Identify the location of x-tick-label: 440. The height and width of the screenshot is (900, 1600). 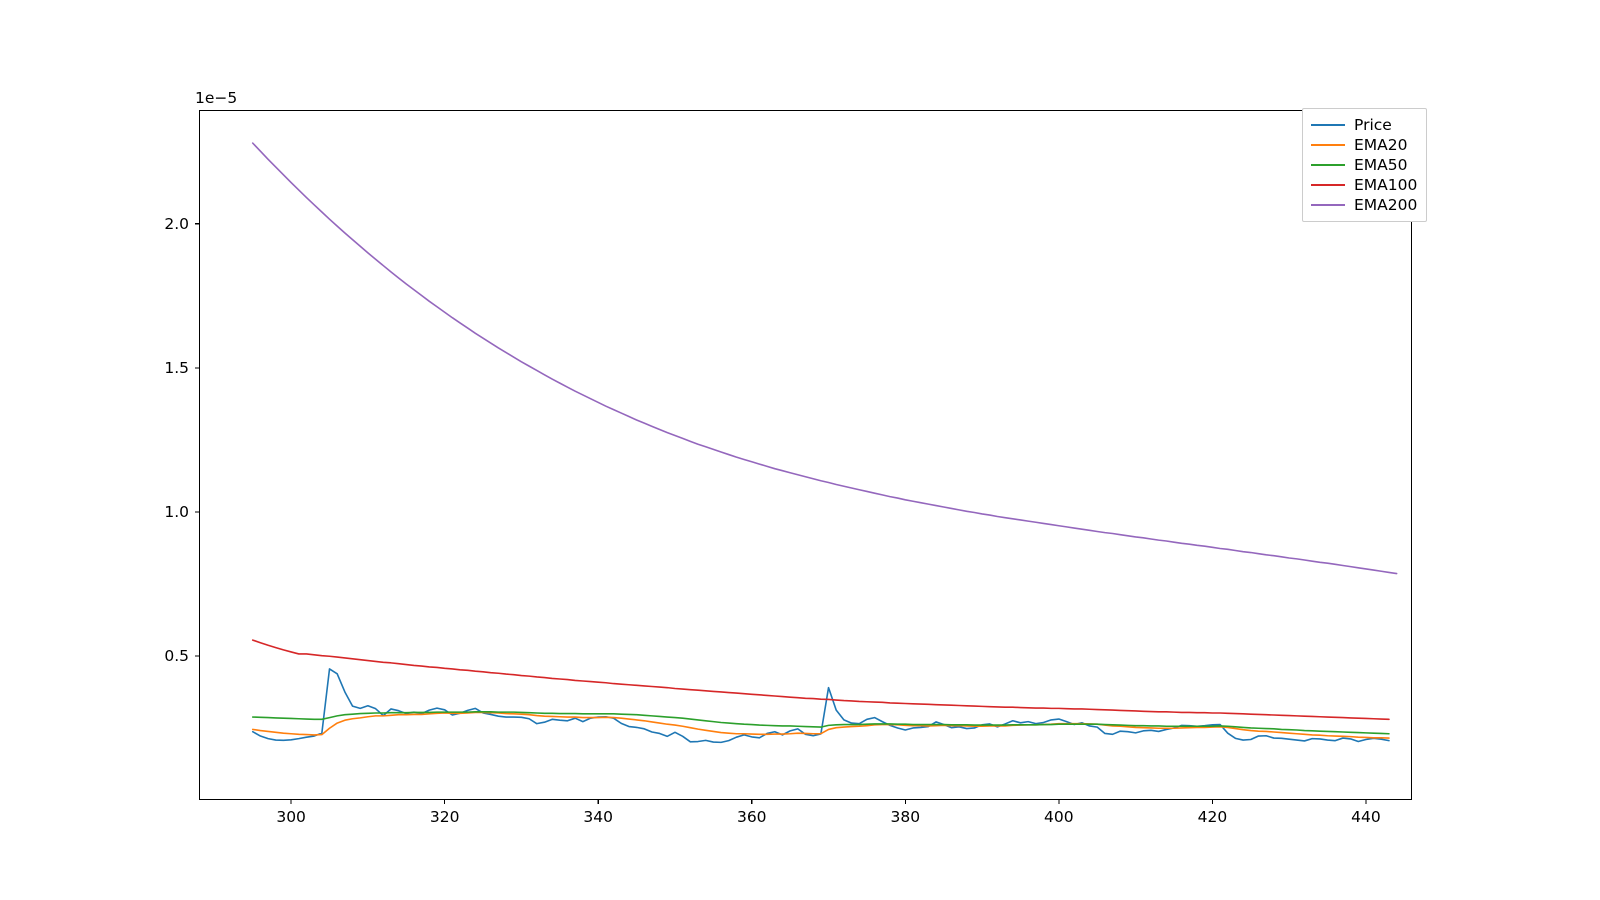
(1366, 817).